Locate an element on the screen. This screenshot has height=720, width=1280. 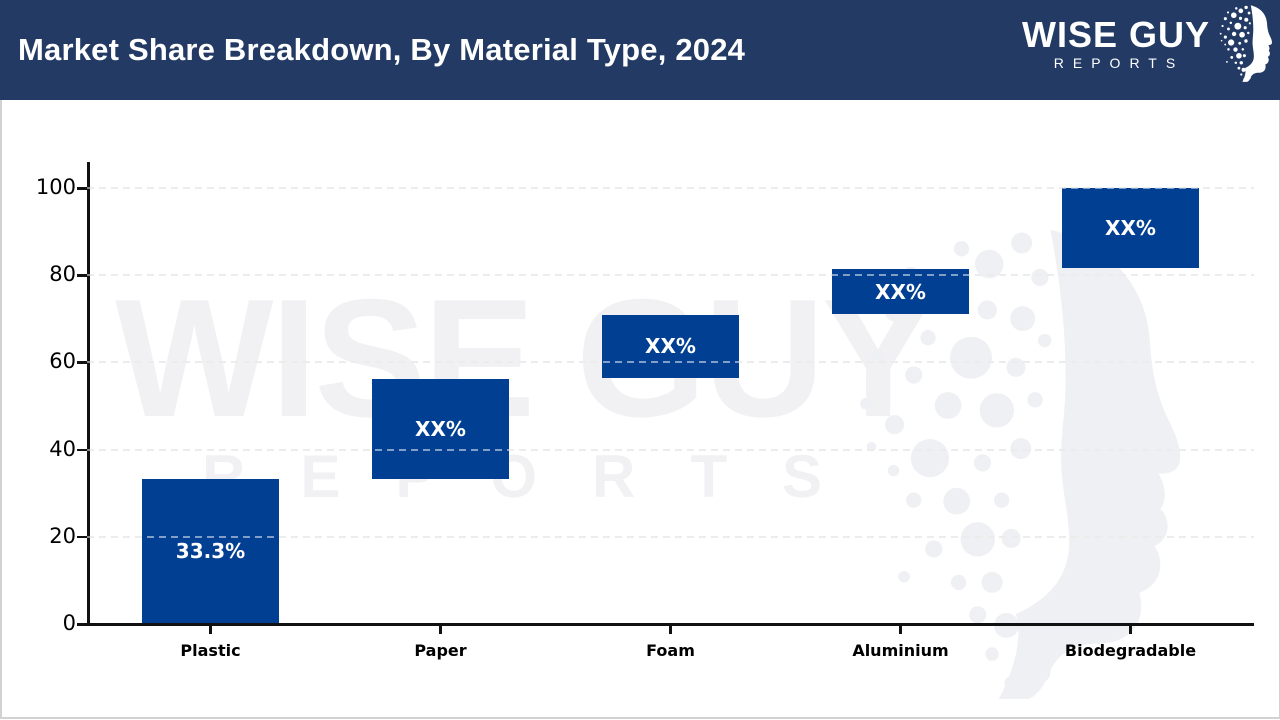
logo-face-icon is located at coordinates (1245, 43).